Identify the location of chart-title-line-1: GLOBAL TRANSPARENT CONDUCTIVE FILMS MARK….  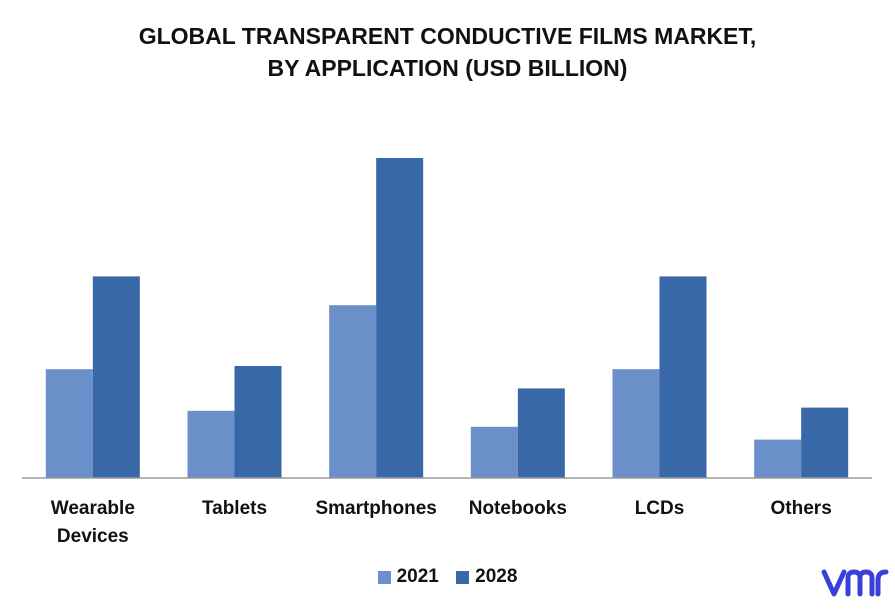
(447, 36).